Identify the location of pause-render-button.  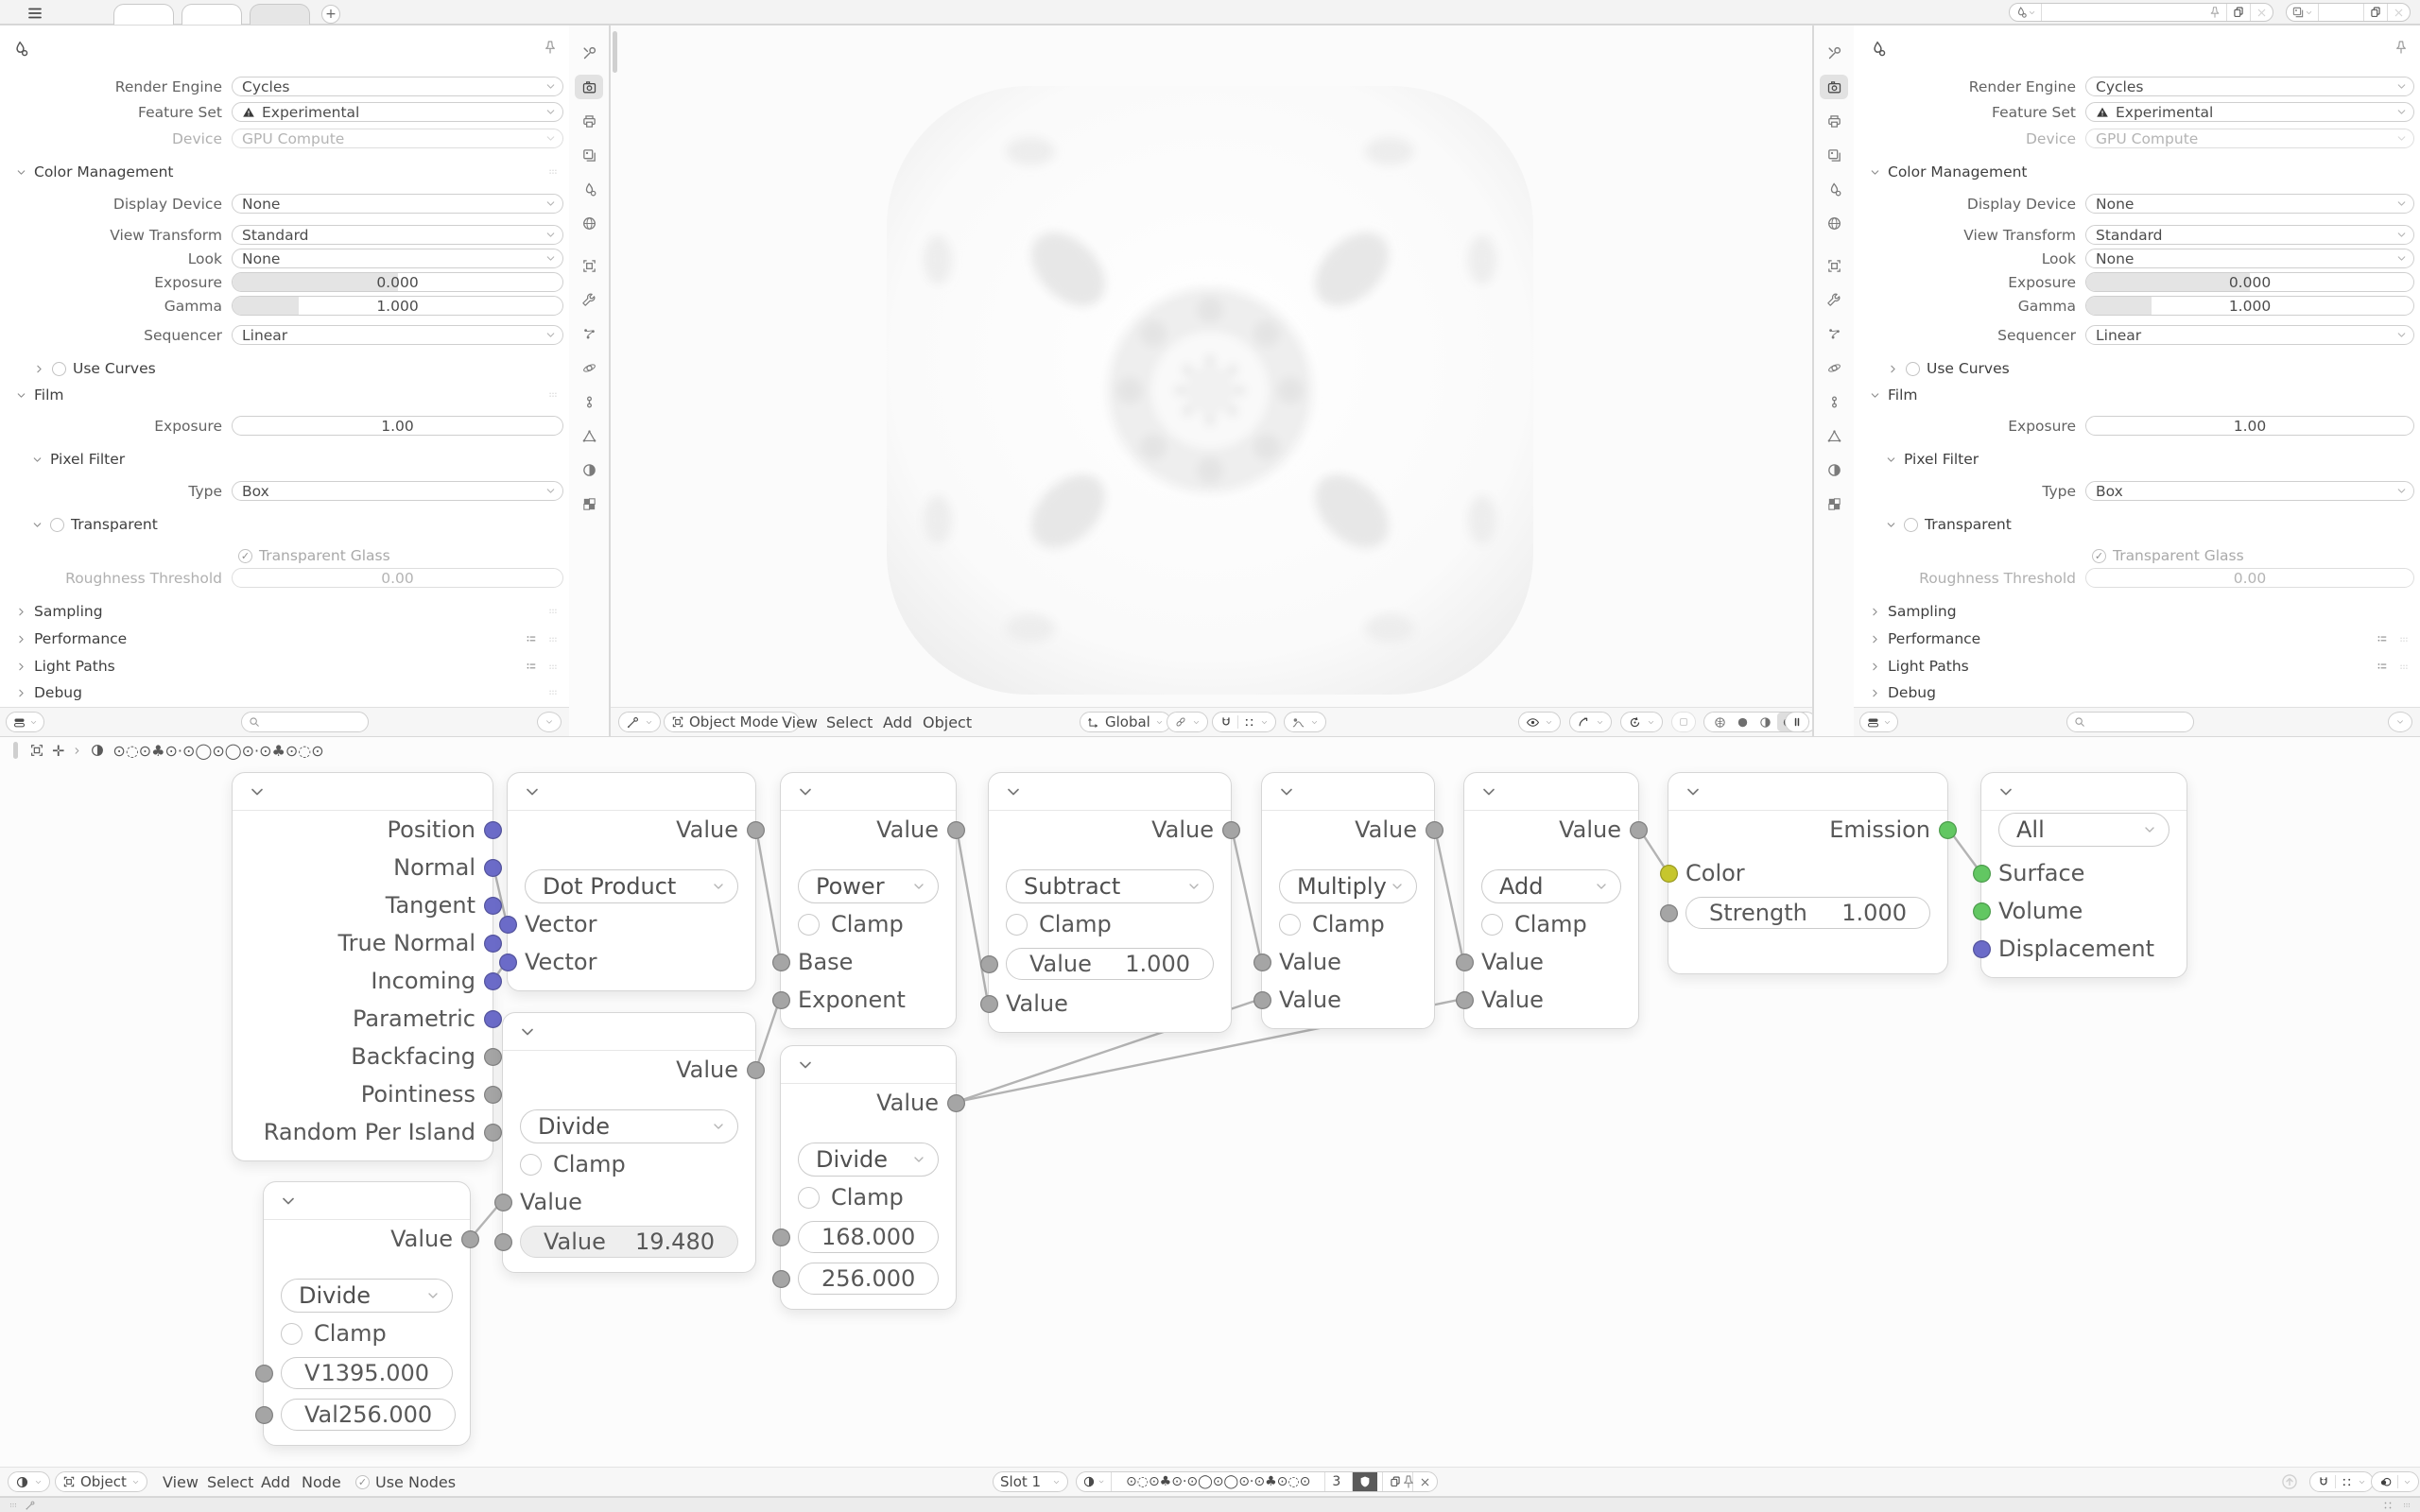
(1797, 722).